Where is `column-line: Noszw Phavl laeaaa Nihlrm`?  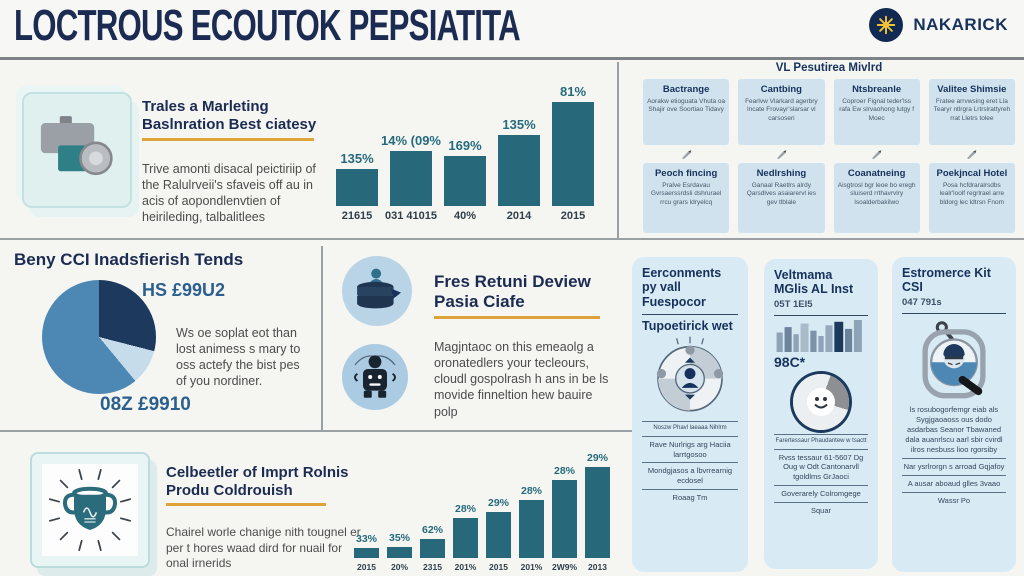
column-line: Noszw Phavl laeaaa Nihlrm is located at coordinates (690, 428).